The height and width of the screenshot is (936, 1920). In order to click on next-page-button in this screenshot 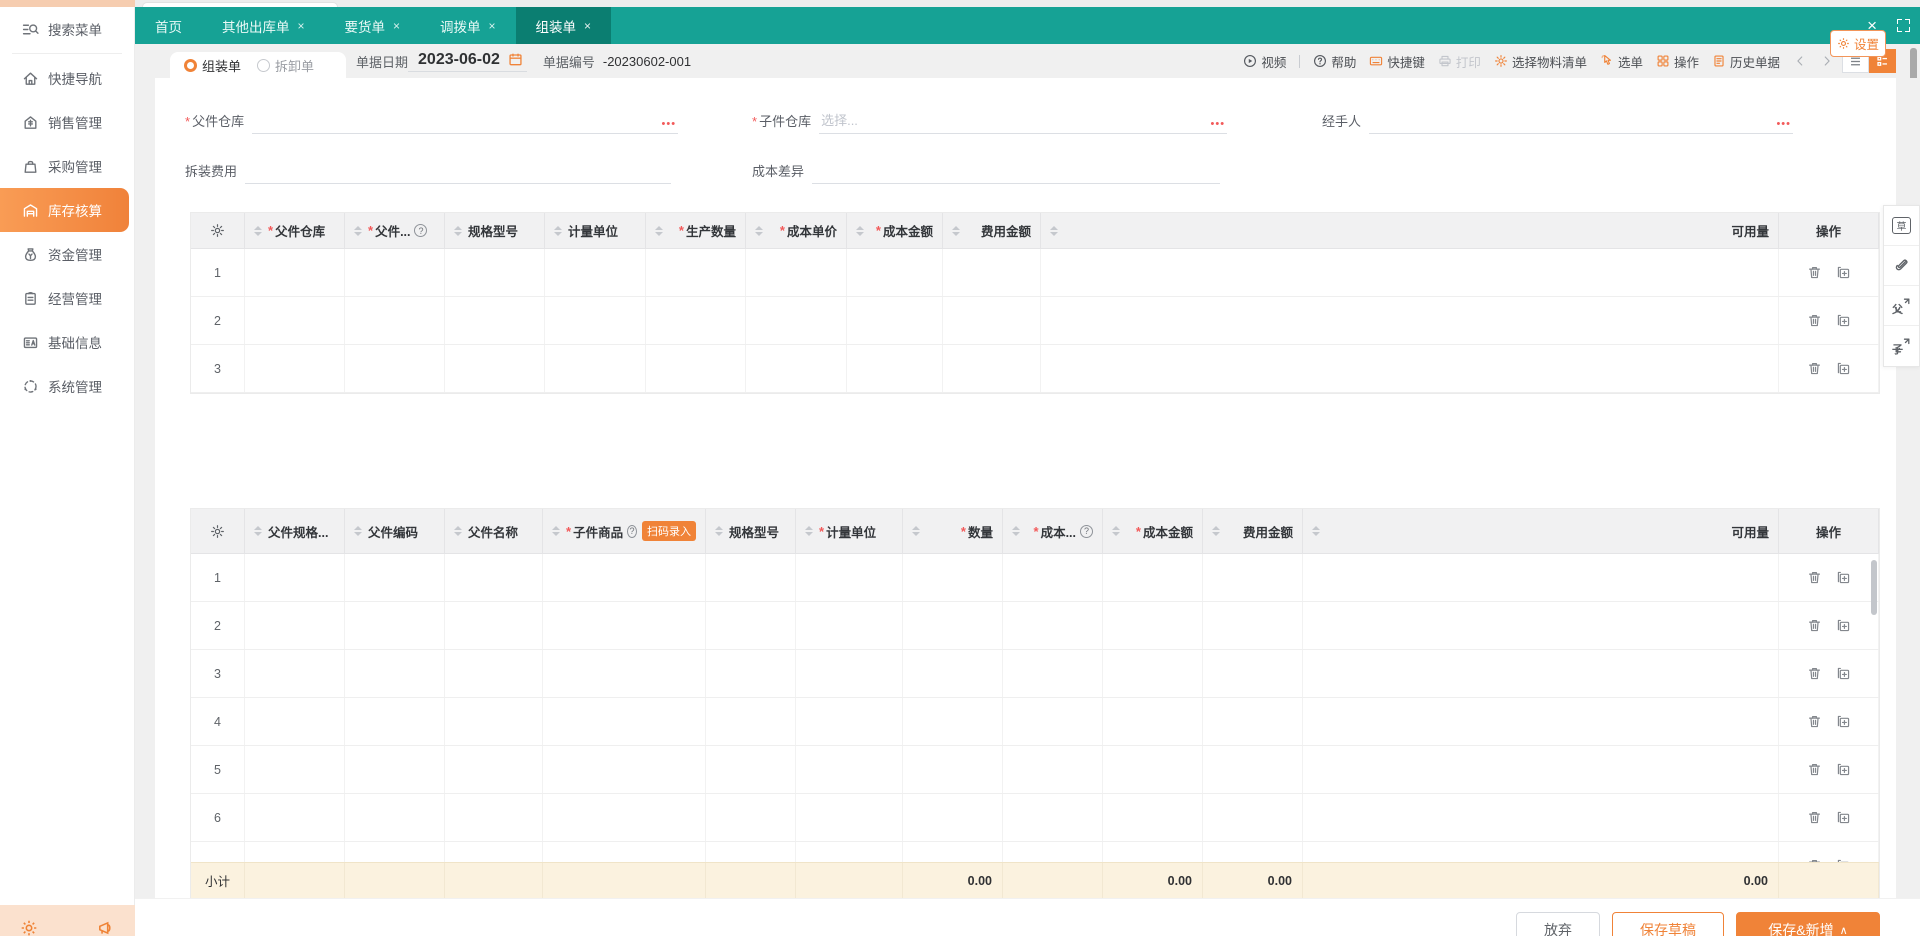, I will do `click(1827, 61)`.